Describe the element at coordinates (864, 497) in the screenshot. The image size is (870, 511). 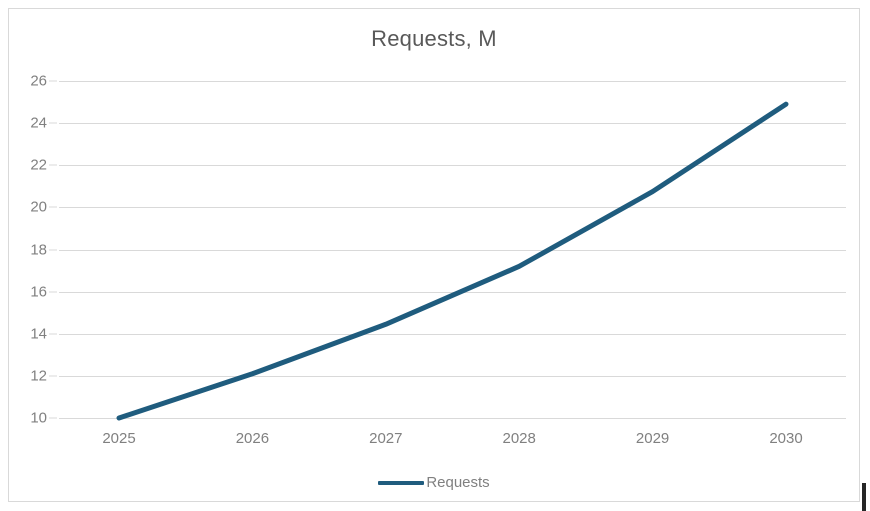
I see `scrollbar-handle` at that location.